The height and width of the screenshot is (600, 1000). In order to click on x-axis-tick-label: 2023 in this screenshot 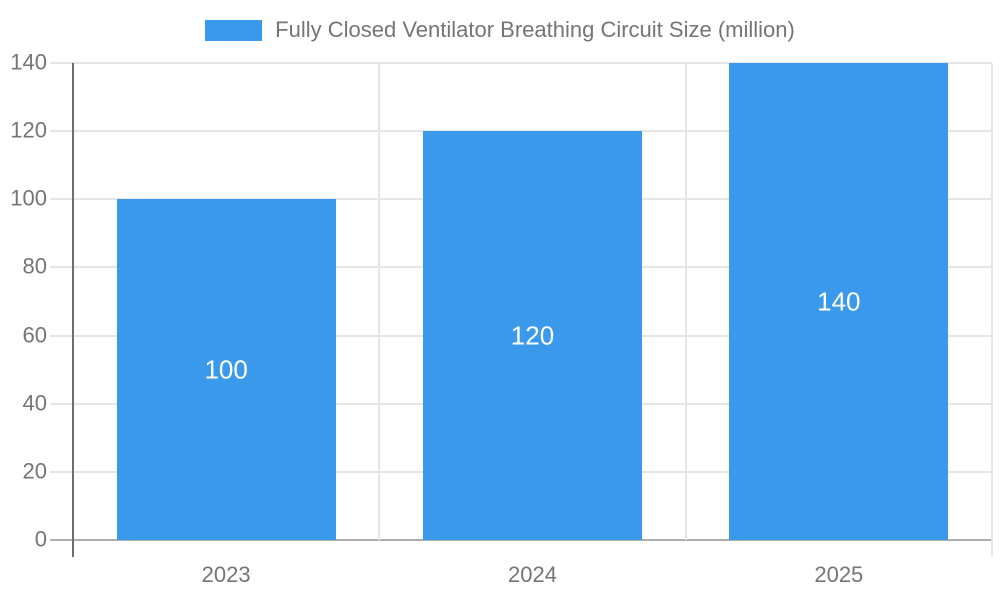, I will do `click(226, 574)`.